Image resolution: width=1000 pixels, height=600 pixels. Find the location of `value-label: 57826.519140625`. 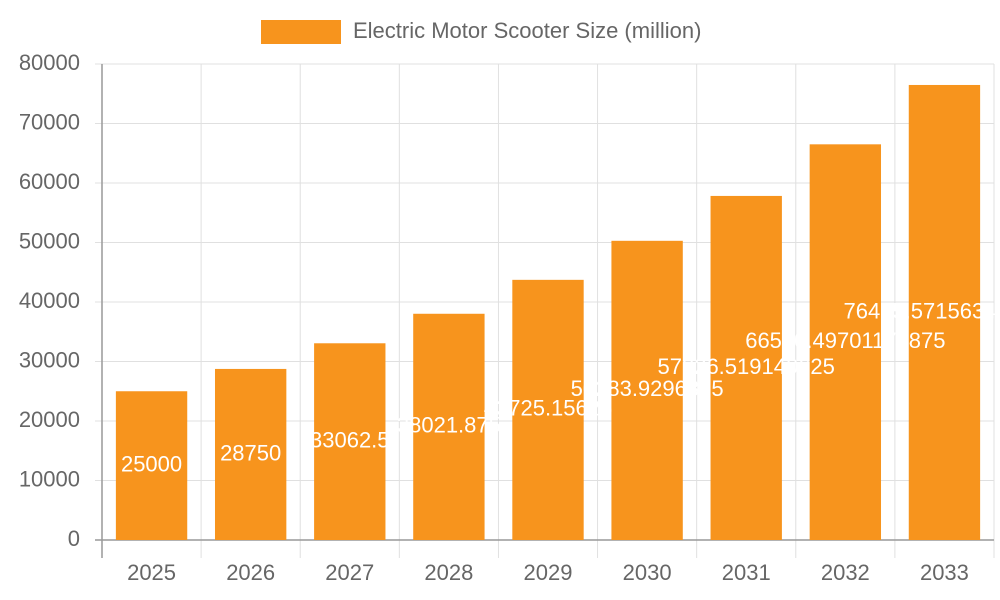

value-label: 57826.519140625 is located at coordinates (746, 366).